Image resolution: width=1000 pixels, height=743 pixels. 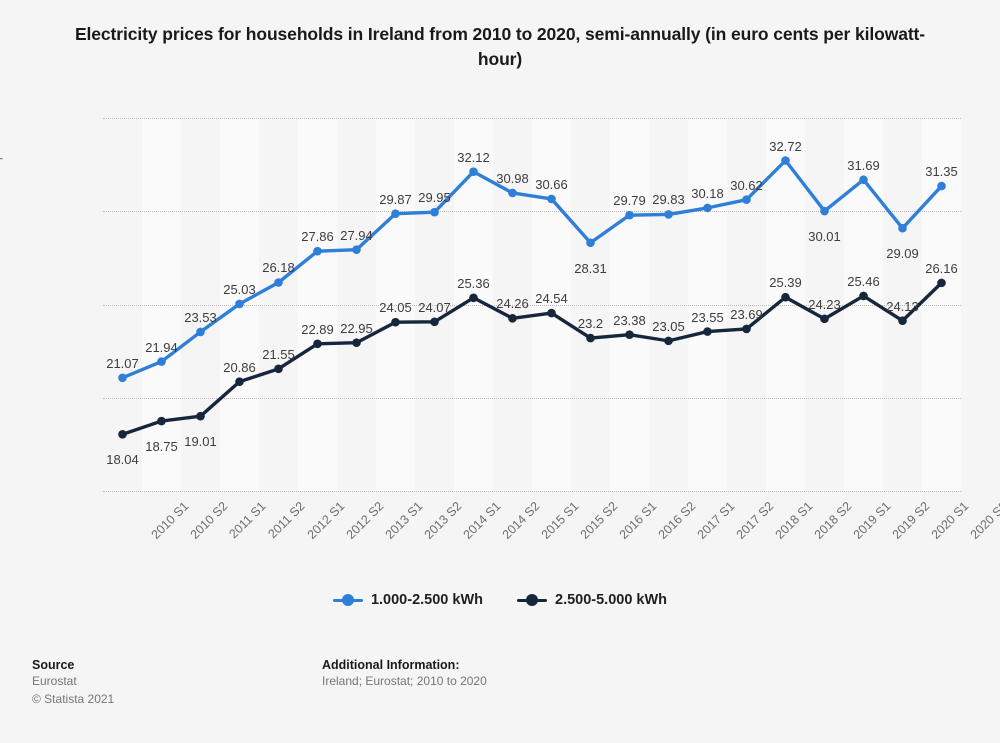 I want to click on x-axis-tick-label: 2016 S1, so click(x=637, y=520).